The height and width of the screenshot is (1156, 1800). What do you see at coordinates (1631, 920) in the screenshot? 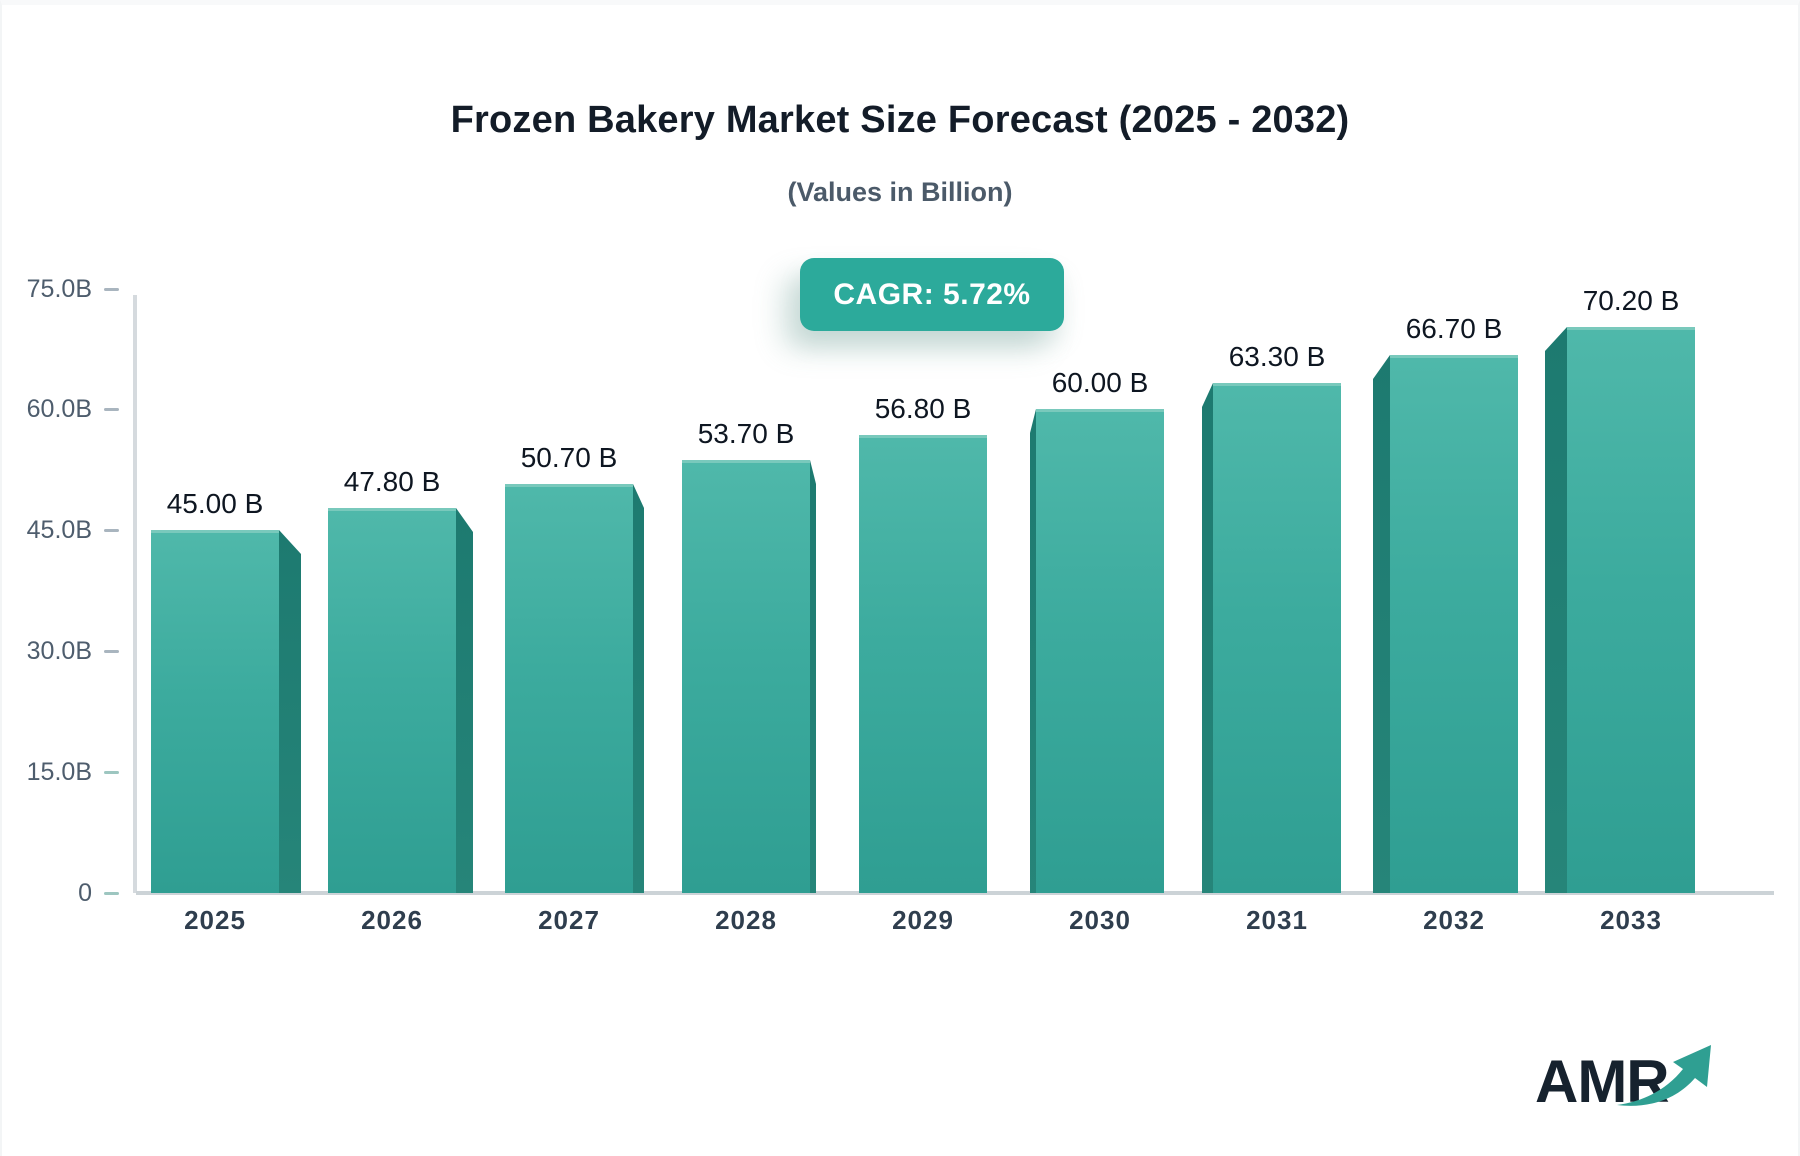
I see `x-axis-year-label: 2033` at bounding box center [1631, 920].